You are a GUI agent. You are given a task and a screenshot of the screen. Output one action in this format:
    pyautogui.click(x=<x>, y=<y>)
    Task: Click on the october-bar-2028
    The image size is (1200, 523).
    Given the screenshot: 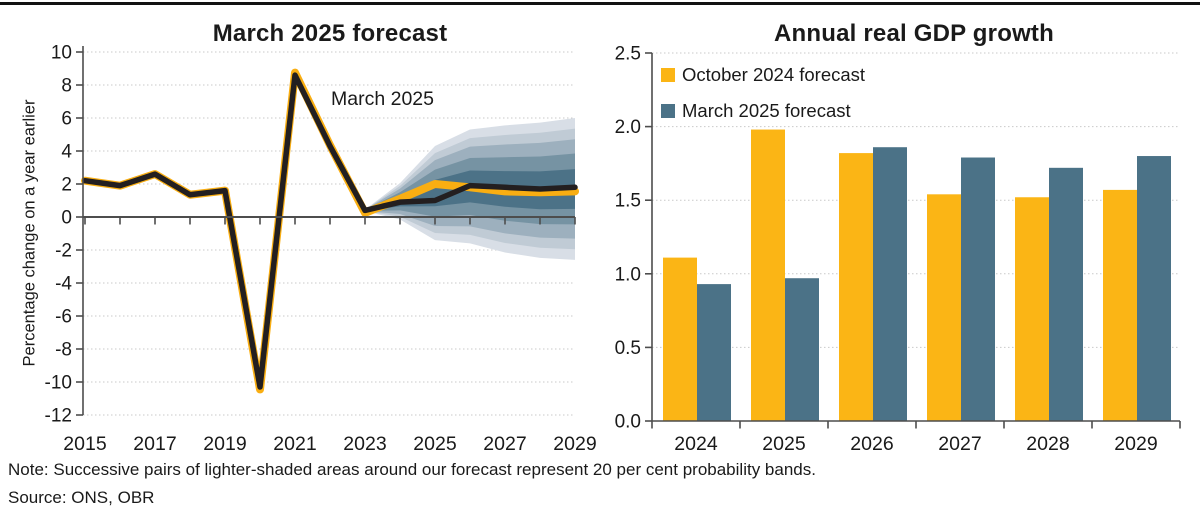 What is the action you would take?
    pyautogui.click(x=1032, y=309)
    